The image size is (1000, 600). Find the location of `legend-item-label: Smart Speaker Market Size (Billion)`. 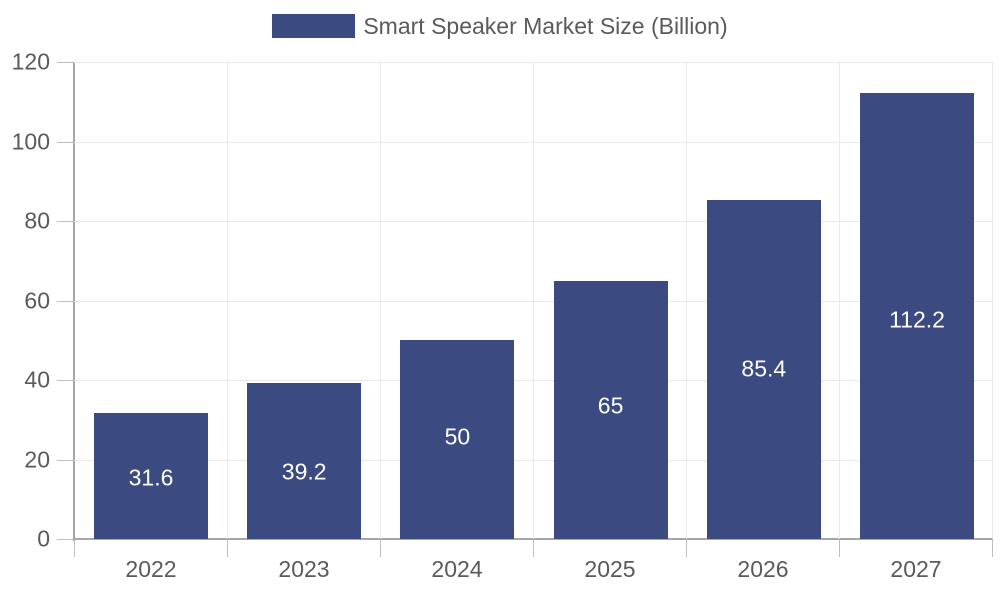

legend-item-label: Smart Speaker Market Size (Billion) is located at coordinates (545, 25).